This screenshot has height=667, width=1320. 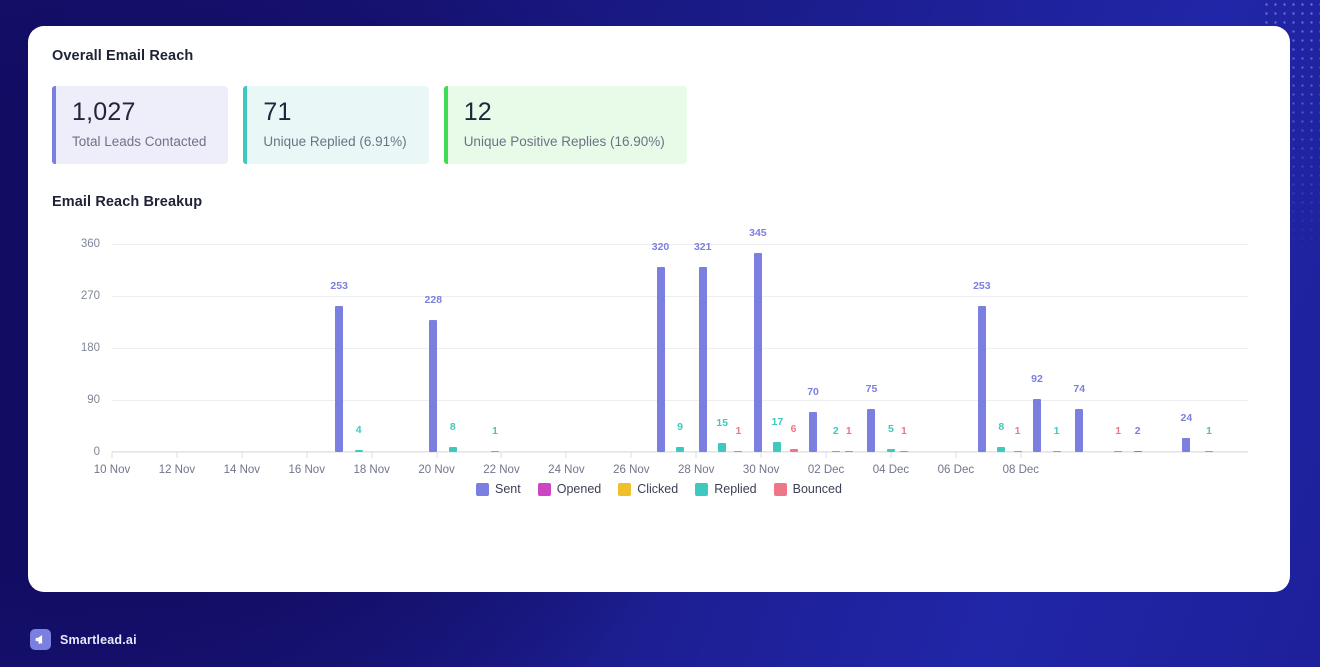 What do you see at coordinates (508, 489) in the screenshot?
I see `legend-label: Sent` at bounding box center [508, 489].